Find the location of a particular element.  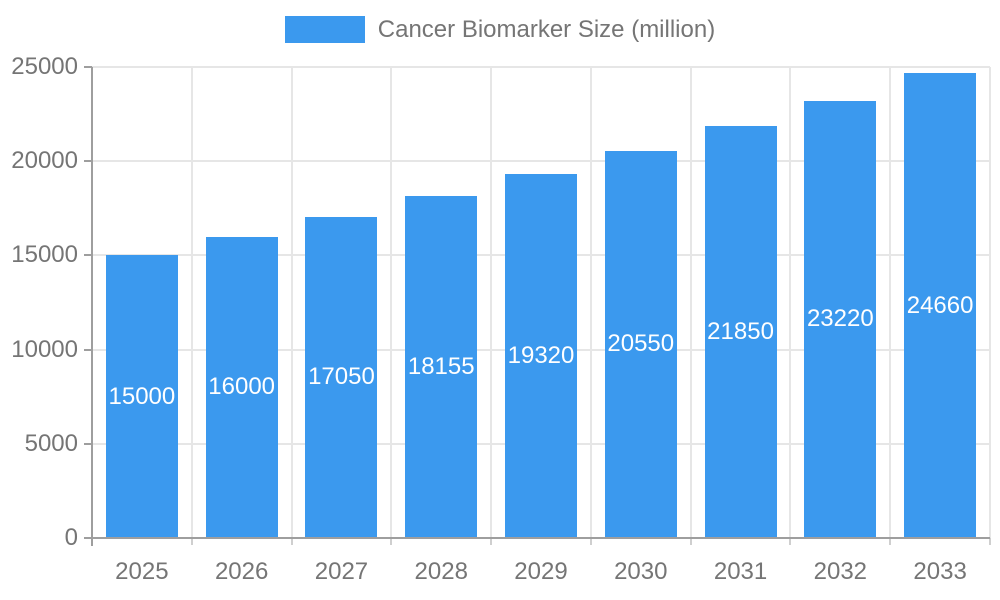

x-axis-label: 2027 is located at coordinates (341, 571).